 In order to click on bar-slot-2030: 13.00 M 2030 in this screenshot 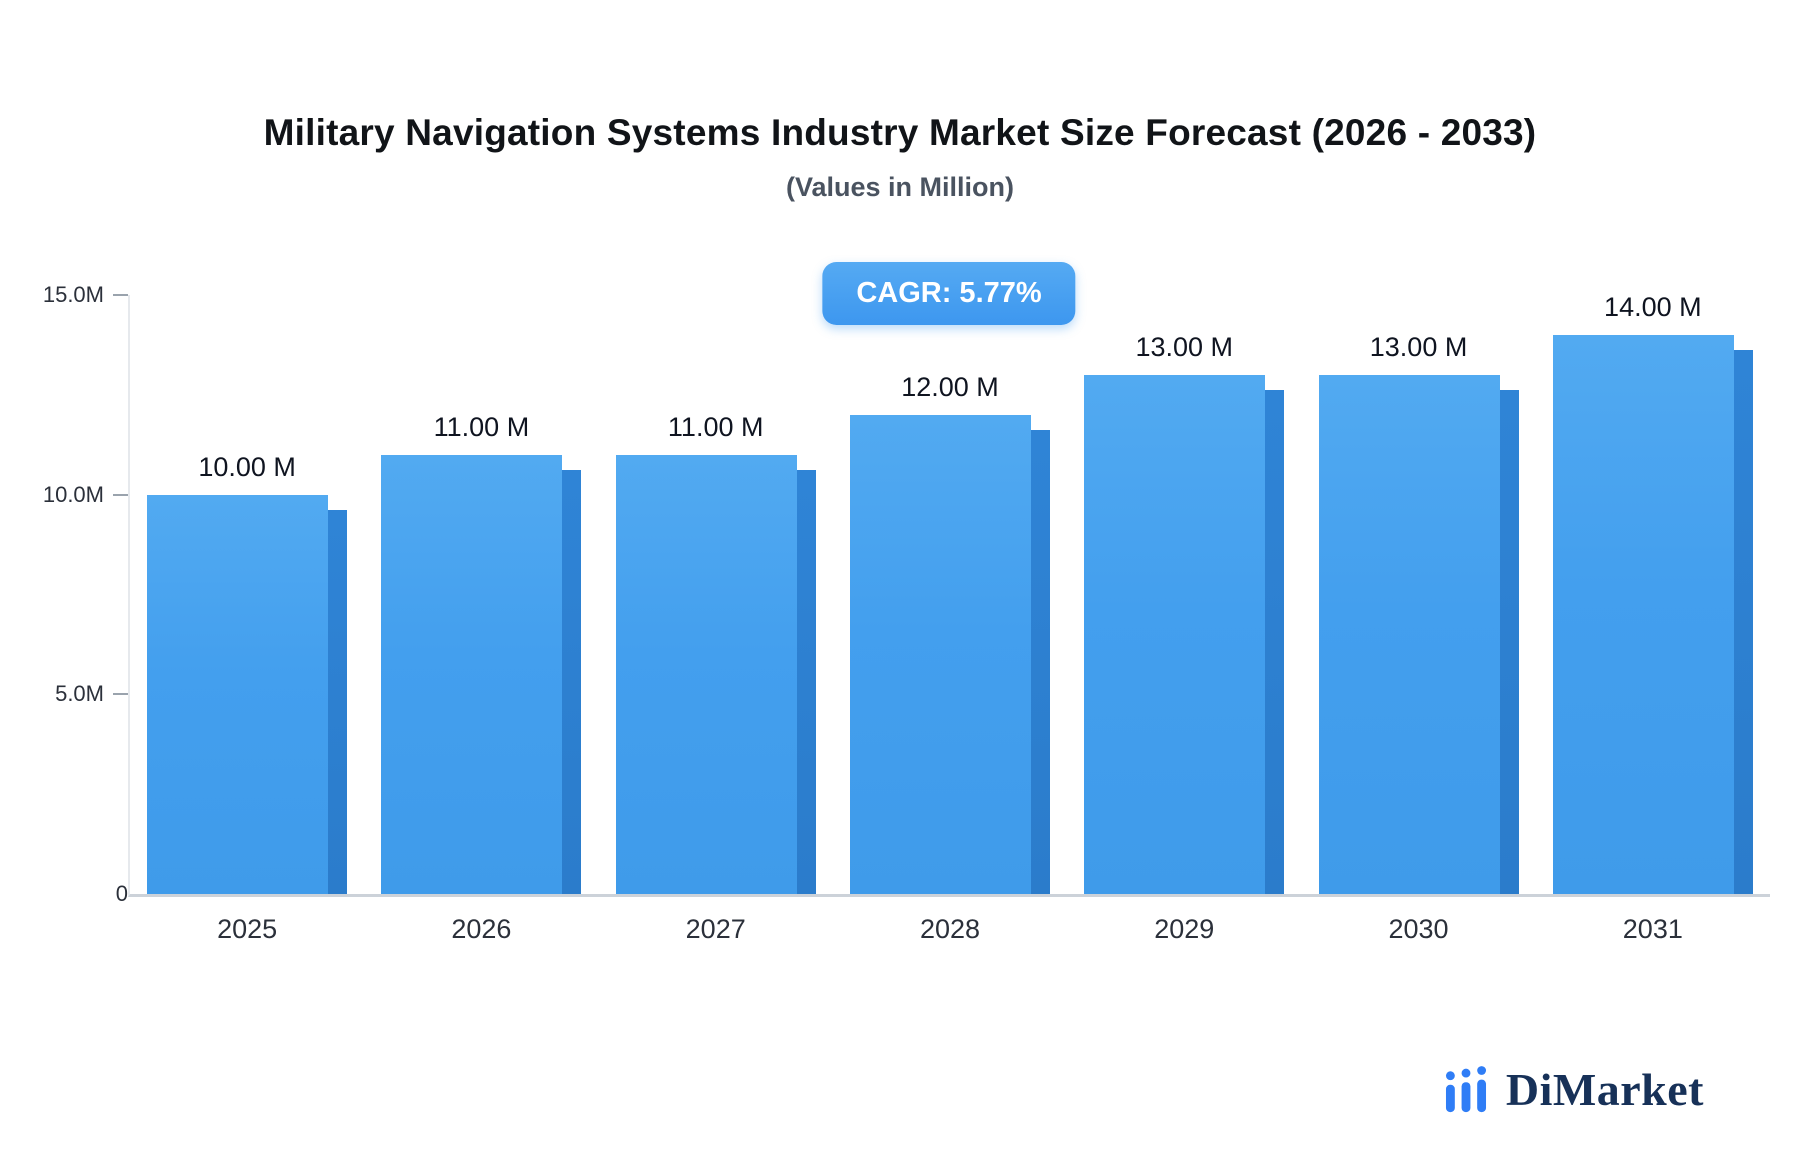, I will do `click(1418, 619)`.